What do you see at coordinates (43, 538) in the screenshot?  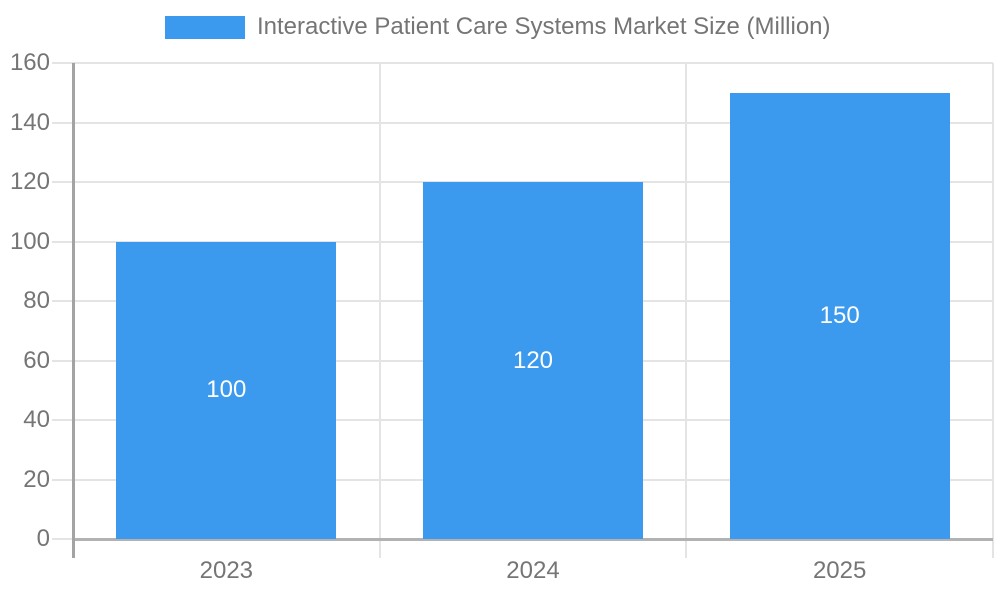 I see `y-tick-label: 0` at bounding box center [43, 538].